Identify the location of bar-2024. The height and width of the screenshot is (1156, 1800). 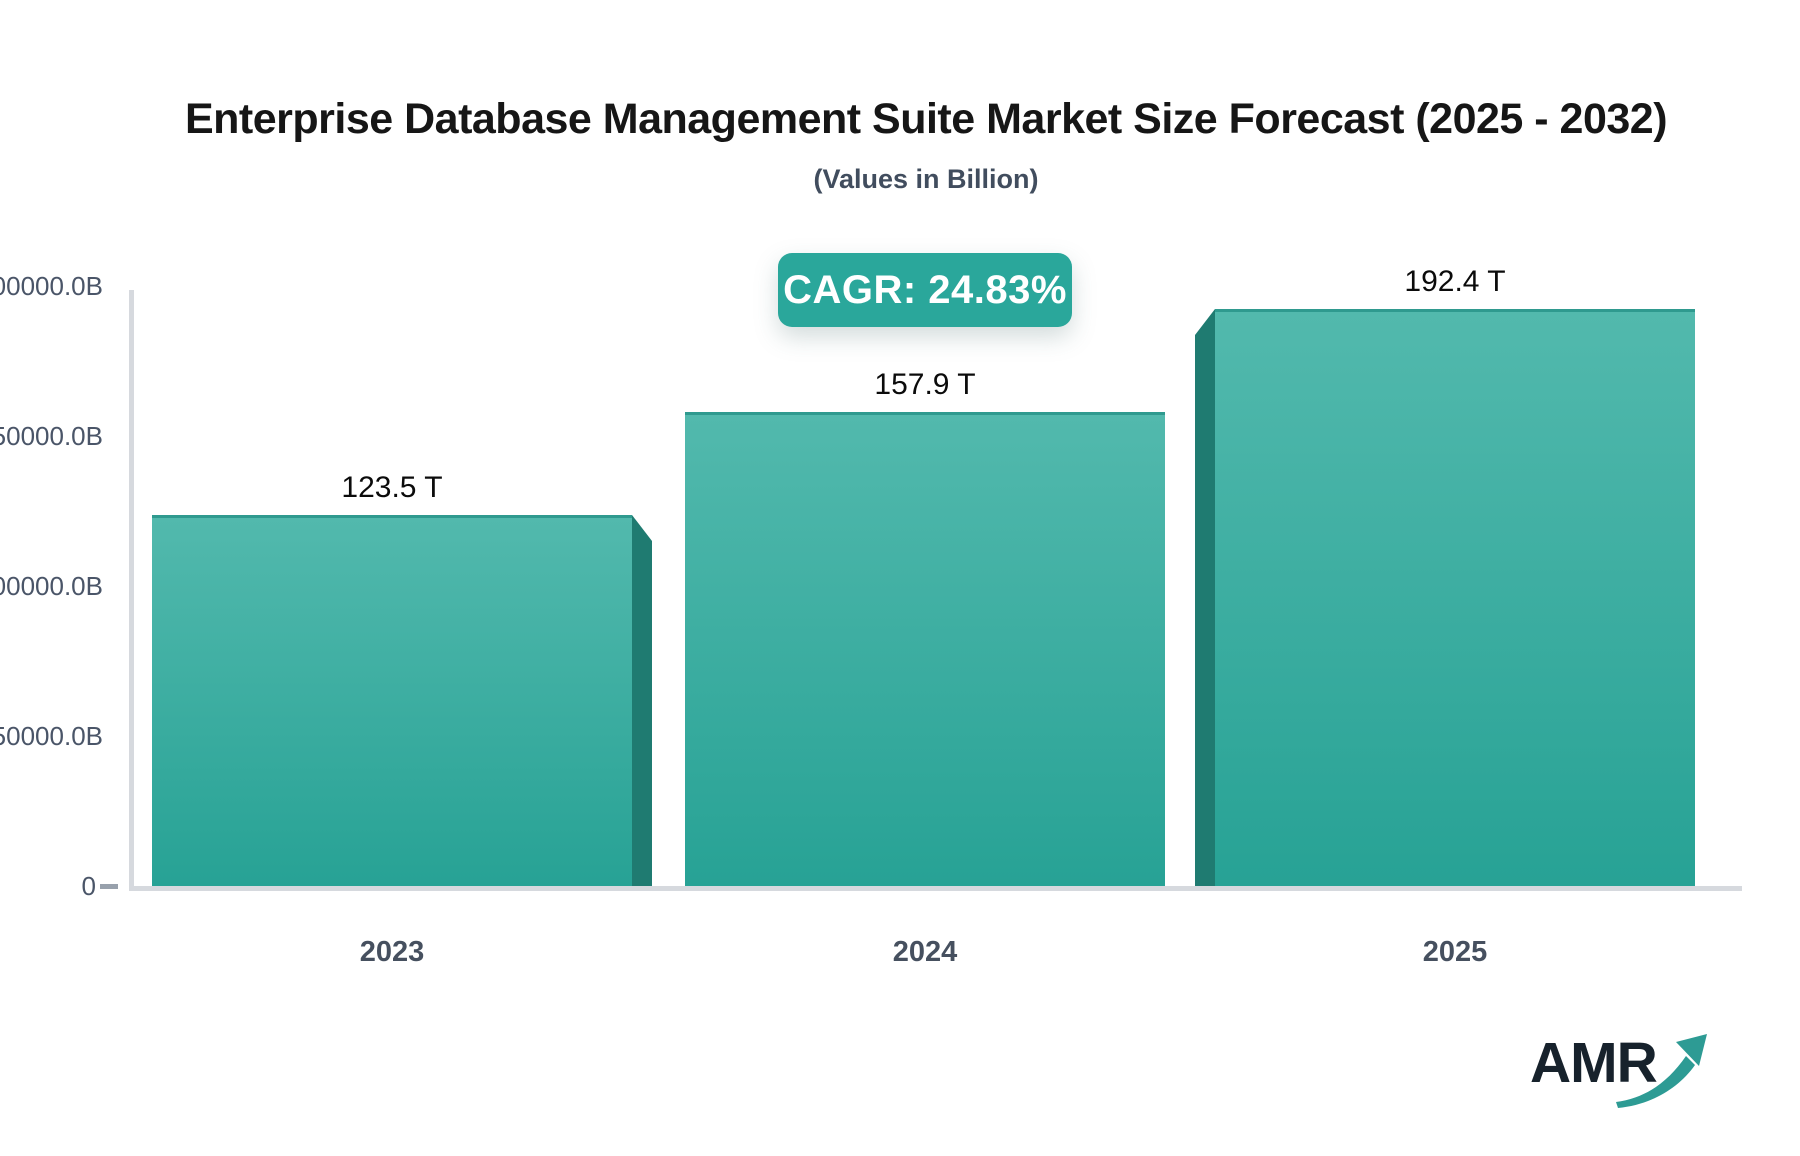
(925, 649).